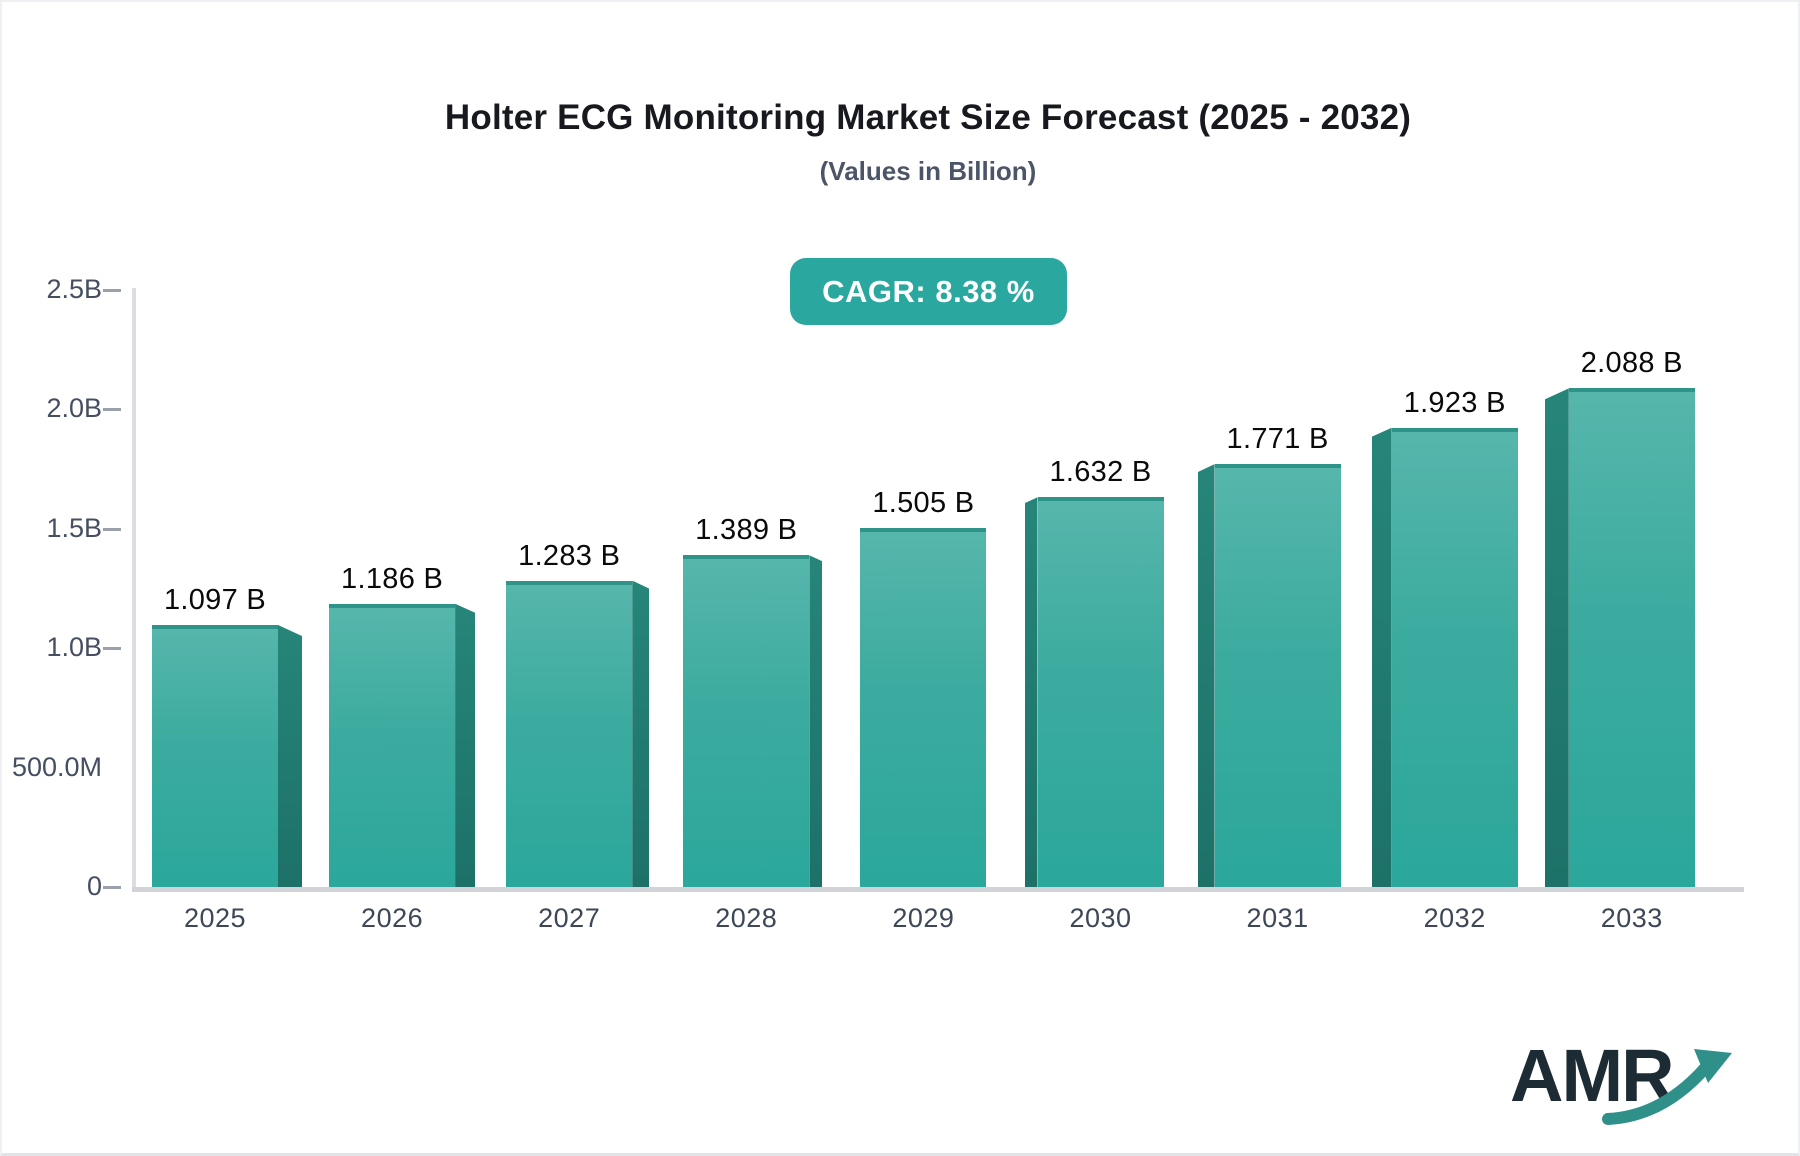 The height and width of the screenshot is (1156, 1800). I want to click on amr-logo-text: AMR, so click(1591, 1075).